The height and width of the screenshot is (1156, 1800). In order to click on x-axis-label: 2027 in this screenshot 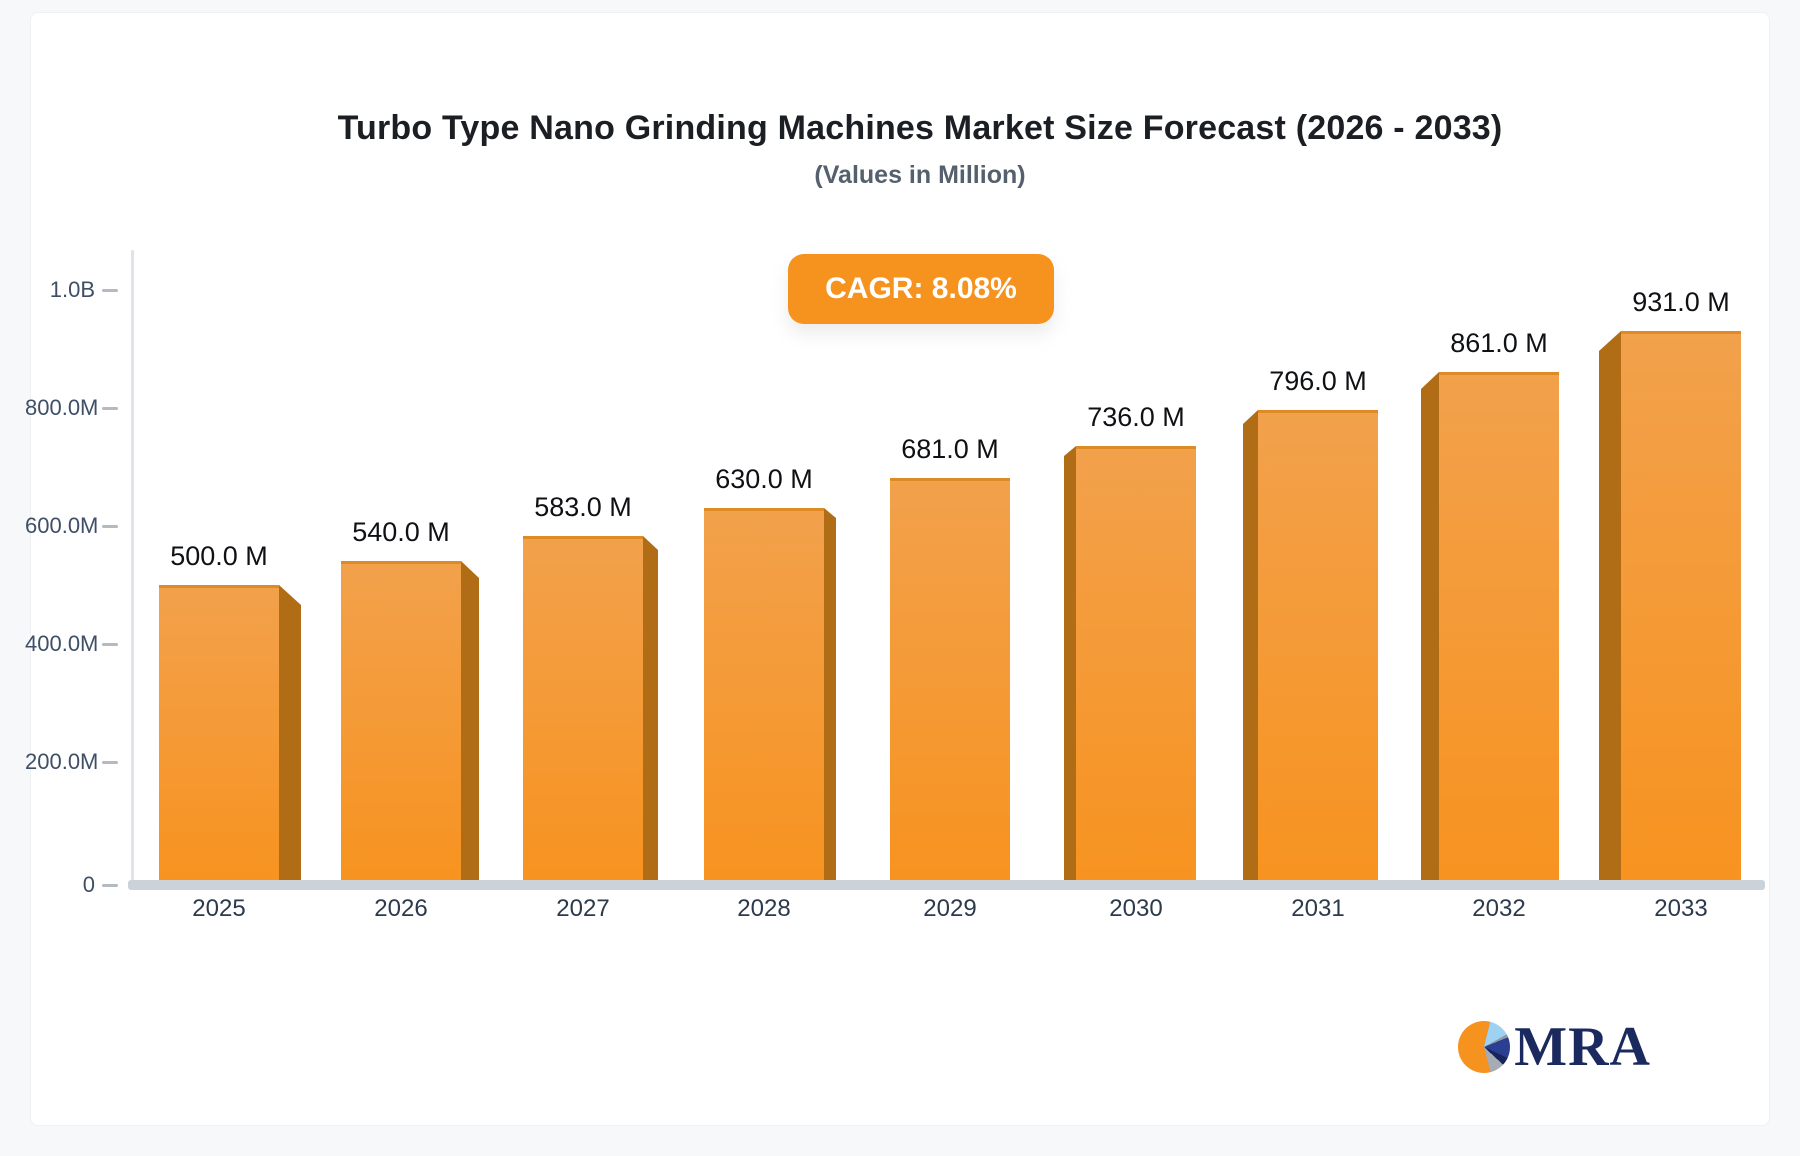, I will do `click(583, 908)`.